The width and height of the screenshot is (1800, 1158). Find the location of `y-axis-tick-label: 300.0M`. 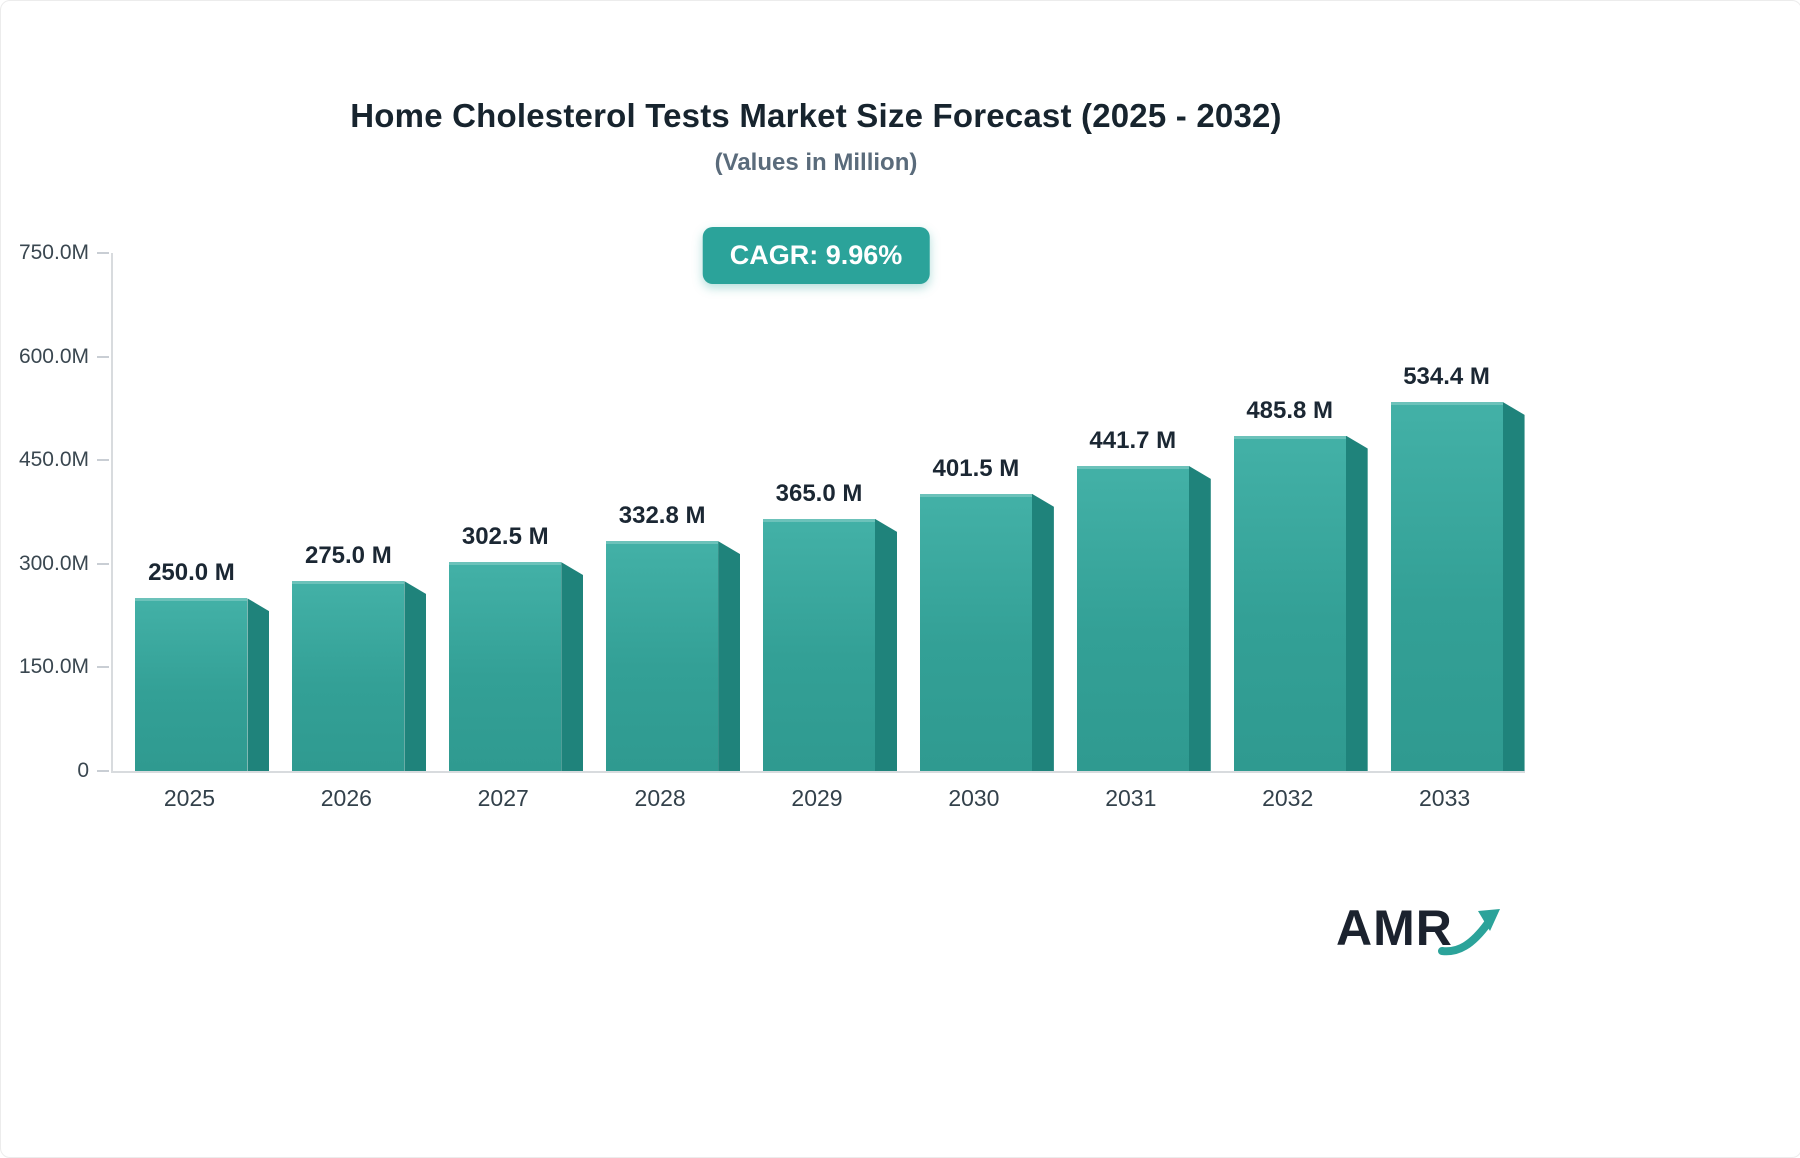

y-axis-tick-label: 300.0M is located at coordinates (53, 563).